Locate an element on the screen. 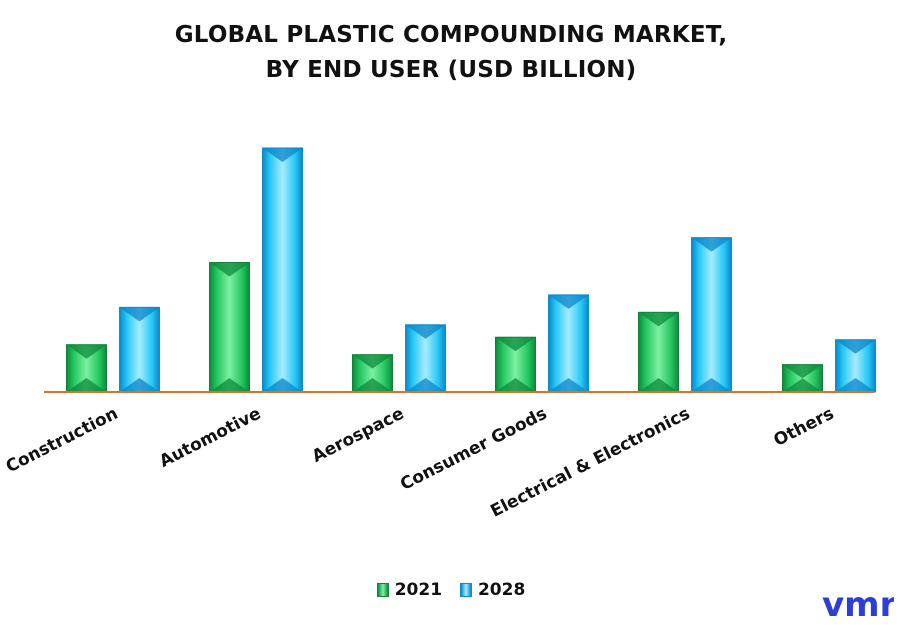  bar-others-2021 is located at coordinates (802, 378).